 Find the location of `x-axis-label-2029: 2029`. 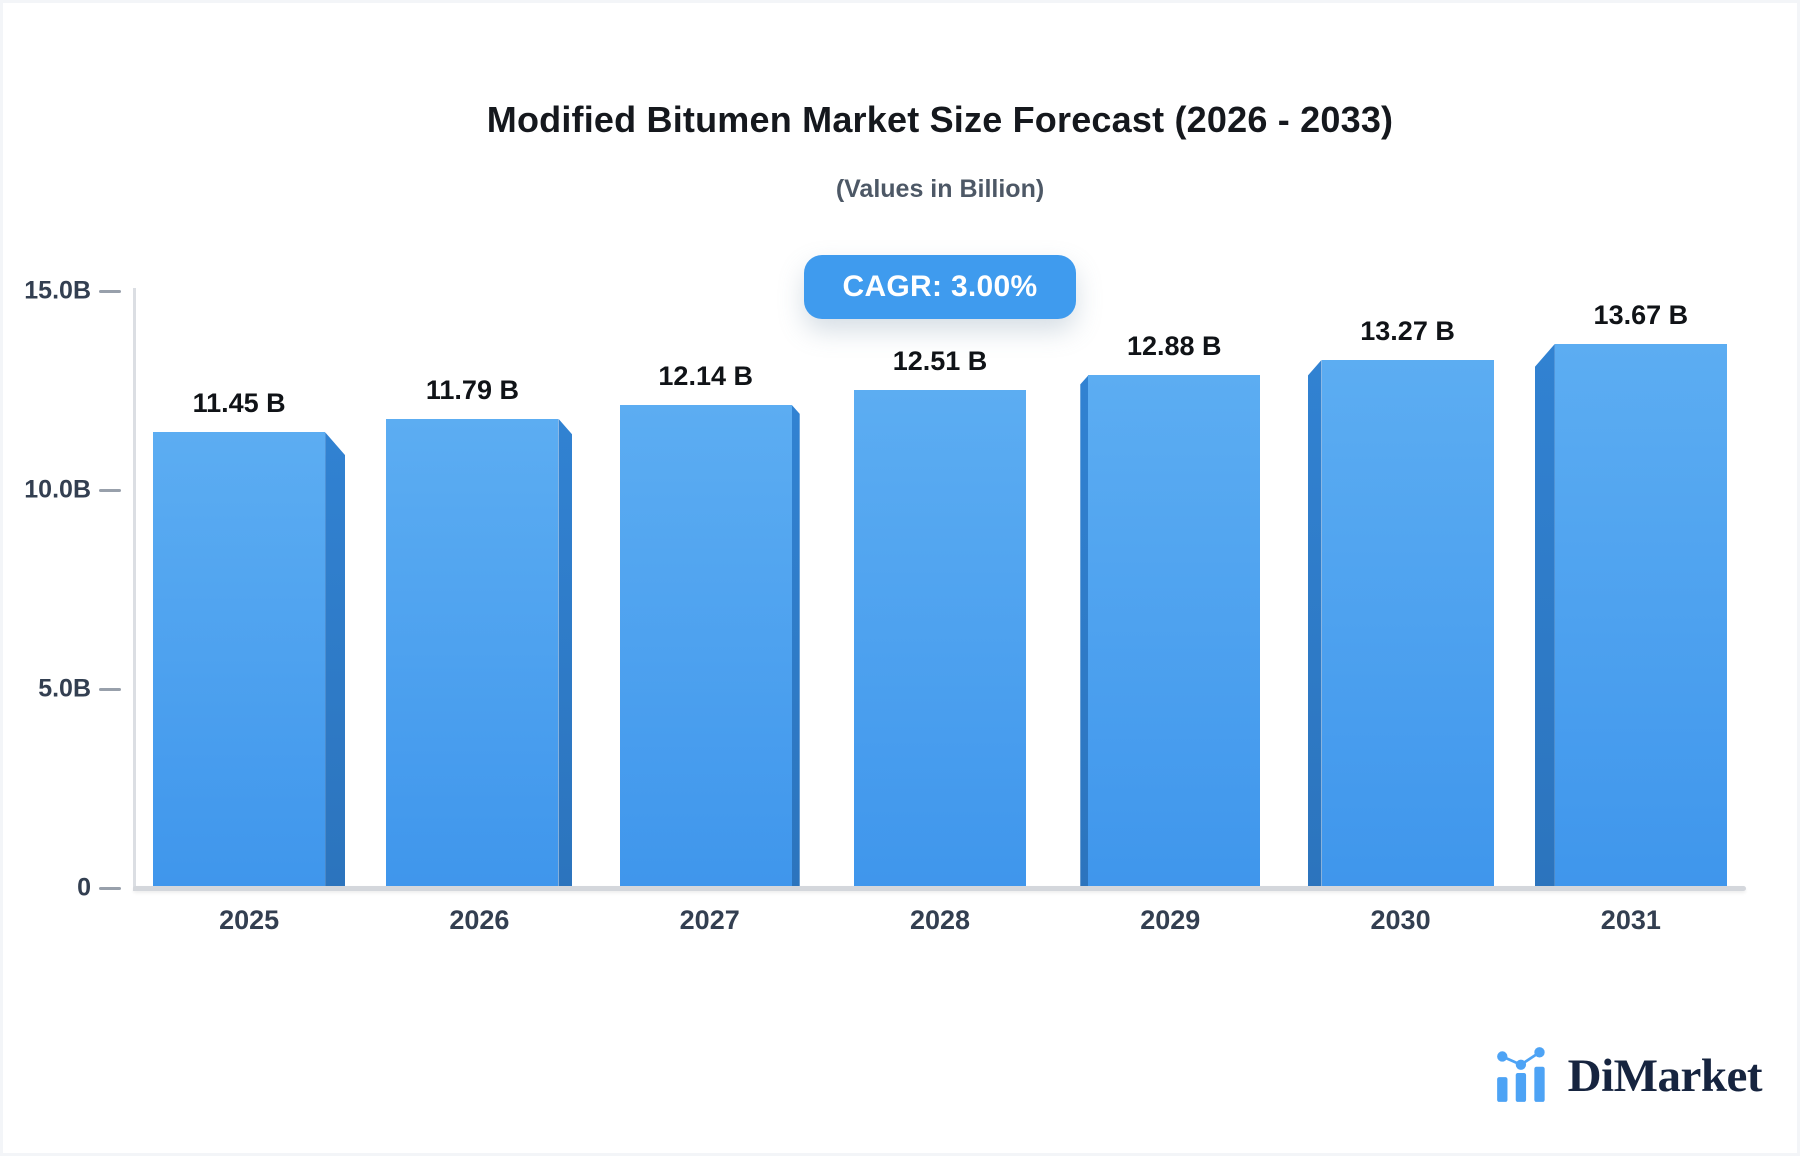

x-axis-label-2029: 2029 is located at coordinates (1170, 920).